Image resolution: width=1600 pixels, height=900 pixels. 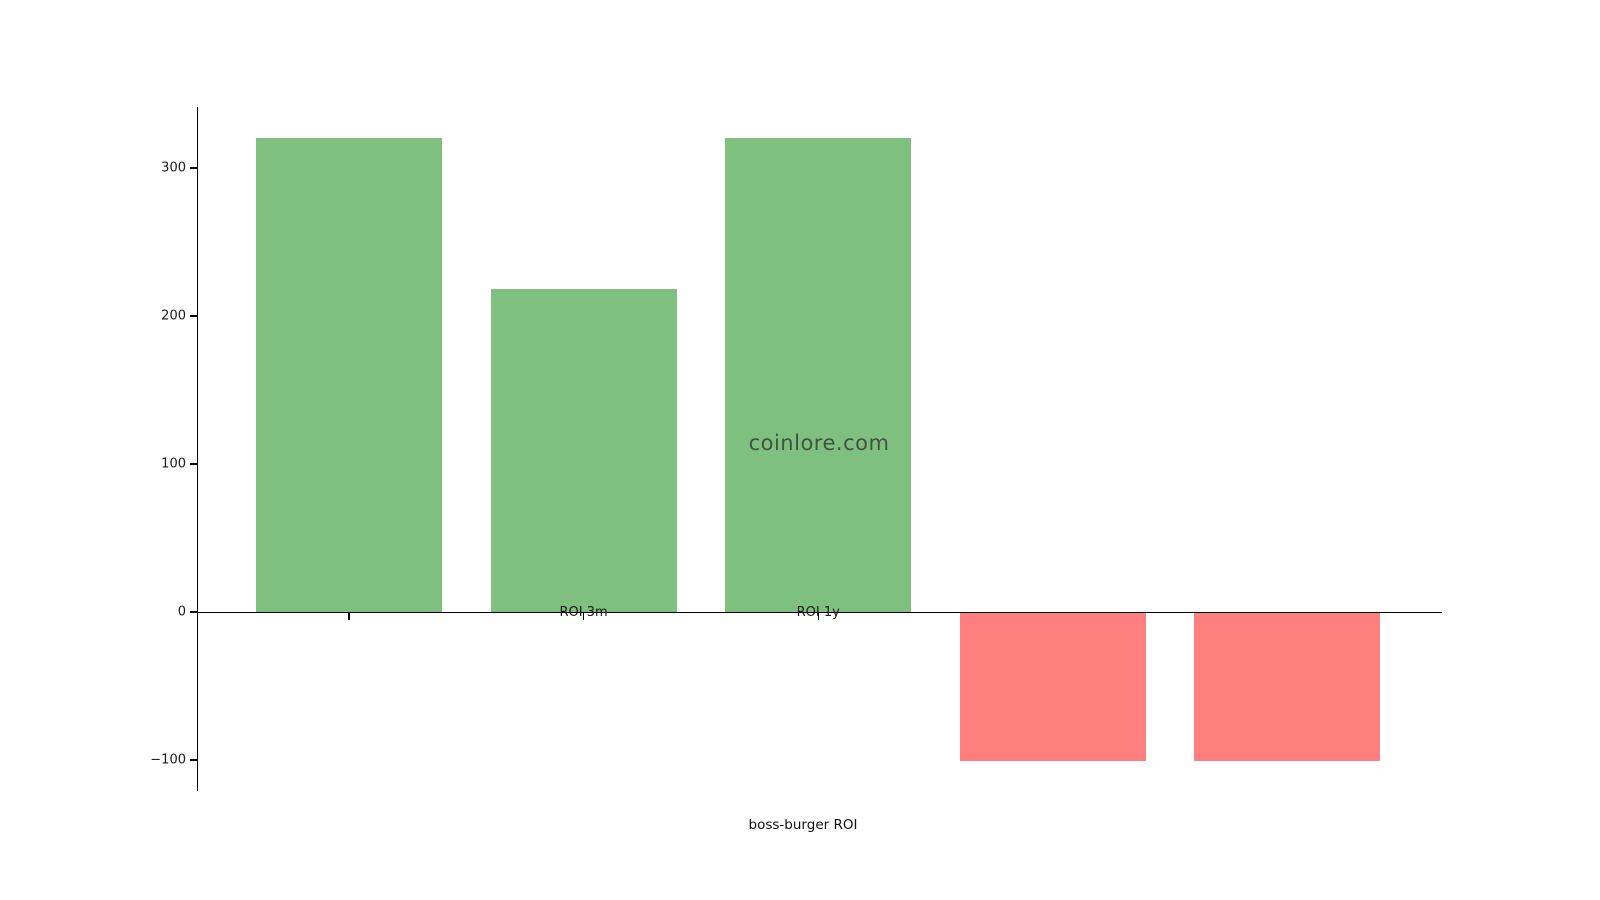 I want to click on watermark-text: coinlore.com, so click(x=819, y=443).